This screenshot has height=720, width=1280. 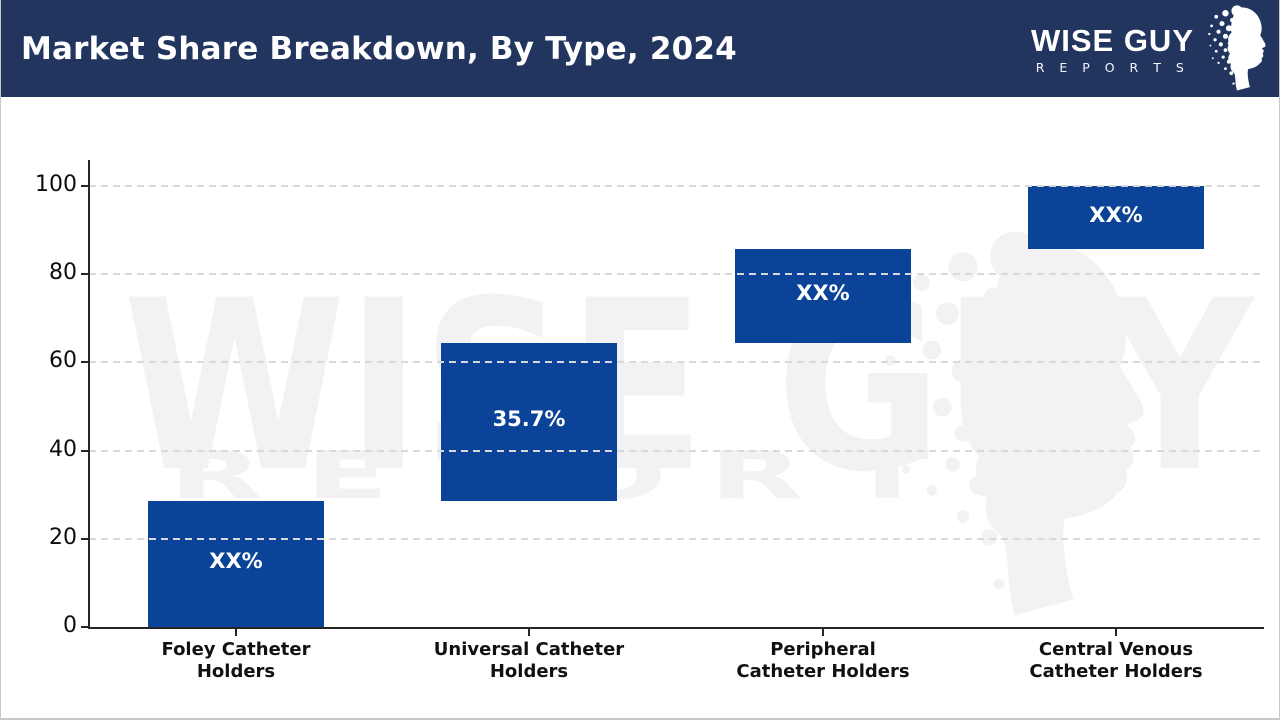 What do you see at coordinates (1112, 40) in the screenshot?
I see `logo-wordmark: WISE GUY` at bounding box center [1112, 40].